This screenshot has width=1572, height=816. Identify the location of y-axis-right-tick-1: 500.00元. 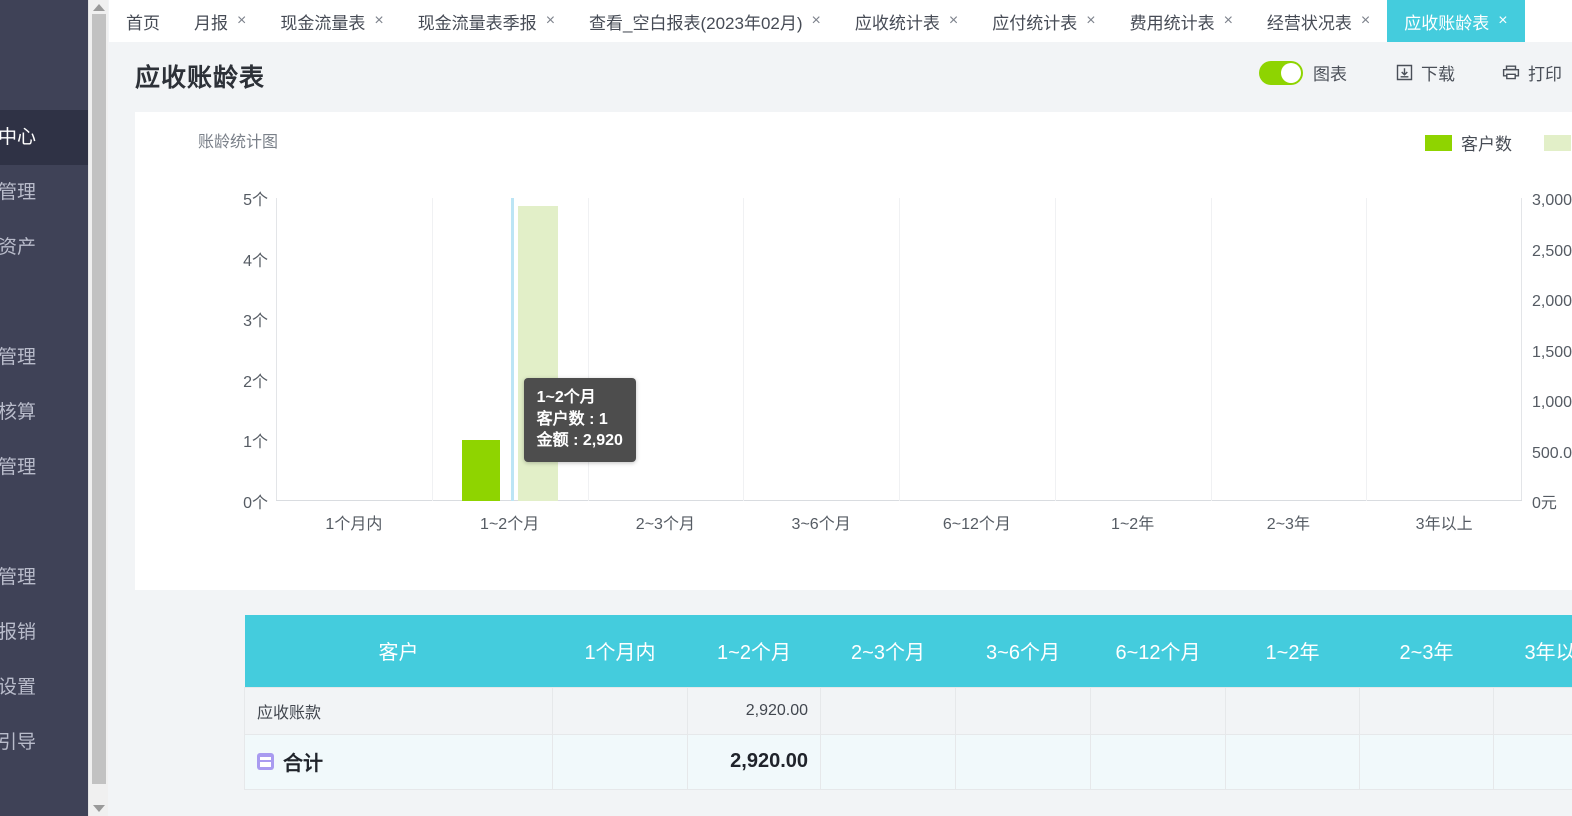
(1552, 453).